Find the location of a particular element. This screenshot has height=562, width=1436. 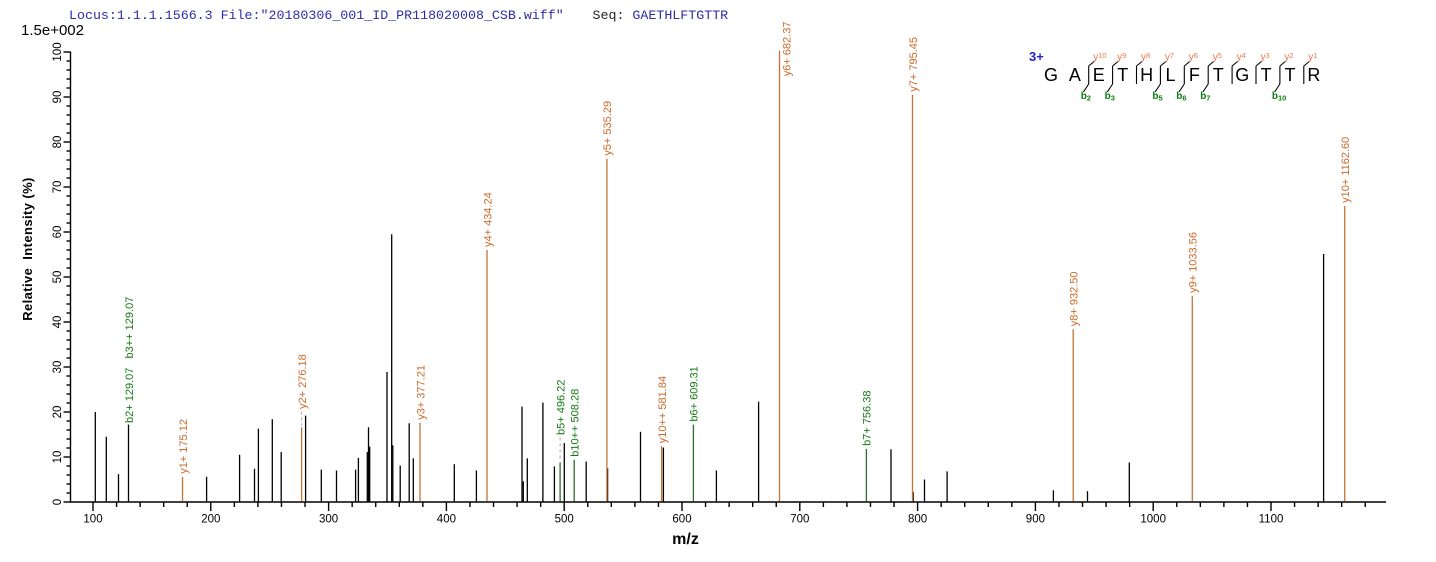

svg-text: 10 is located at coordinates (58, 457).